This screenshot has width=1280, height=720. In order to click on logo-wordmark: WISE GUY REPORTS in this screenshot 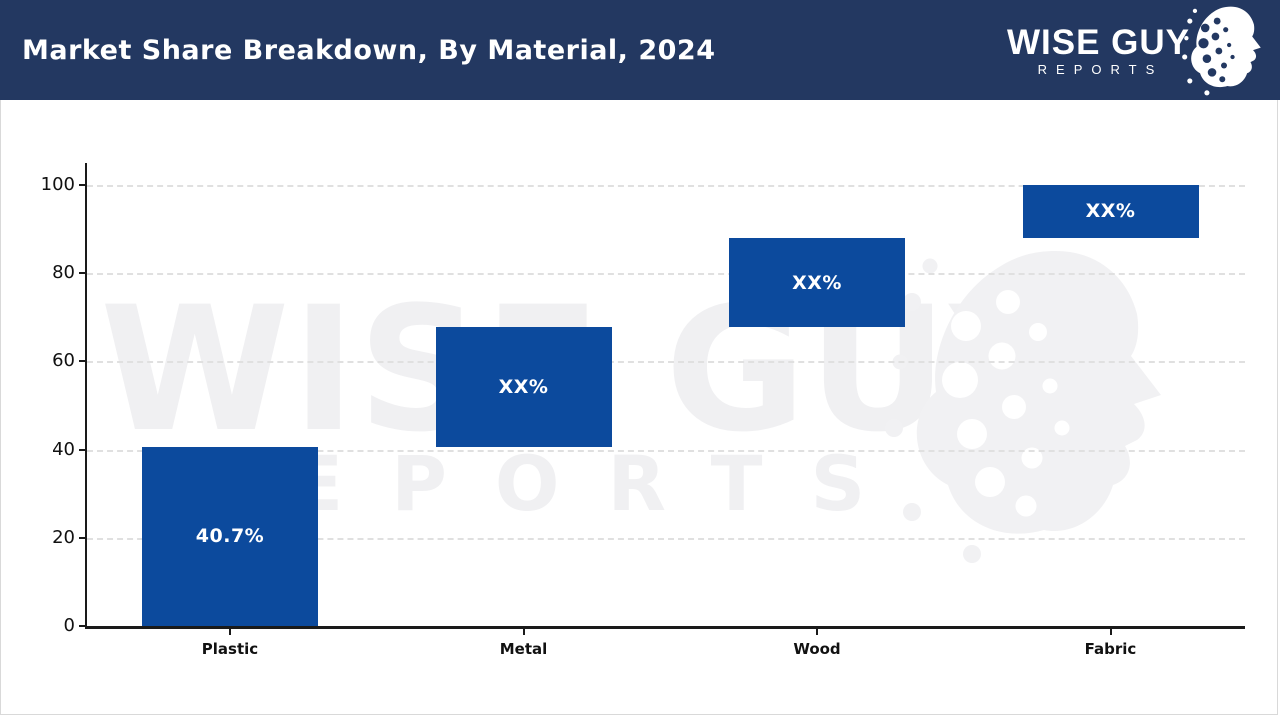, I will do `click(1098, 50)`.